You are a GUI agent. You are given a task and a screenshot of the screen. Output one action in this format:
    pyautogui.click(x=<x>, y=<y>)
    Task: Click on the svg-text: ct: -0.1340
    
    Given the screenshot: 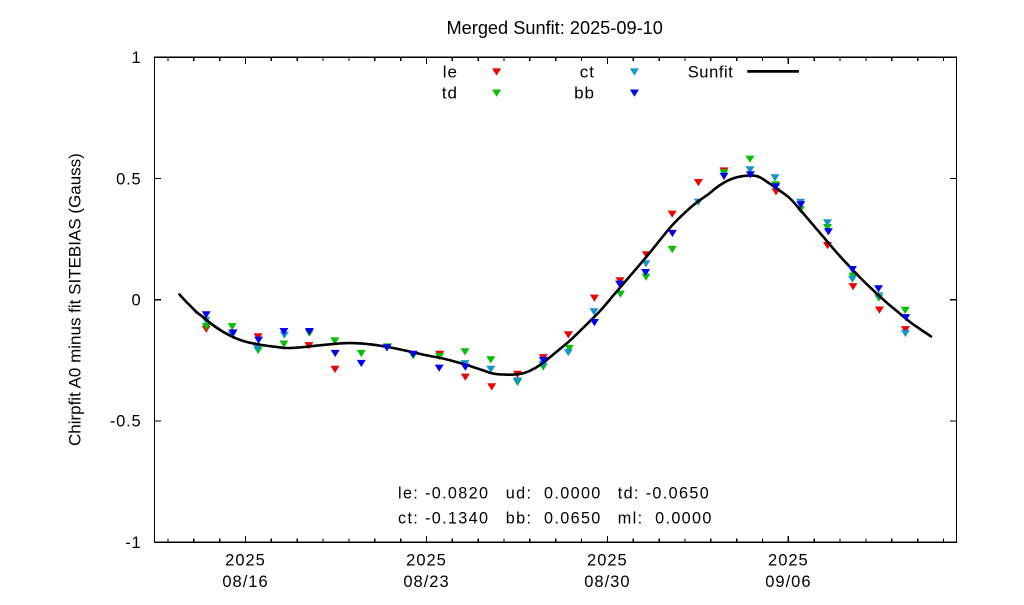 What is the action you would take?
    pyautogui.click(x=443, y=518)
    